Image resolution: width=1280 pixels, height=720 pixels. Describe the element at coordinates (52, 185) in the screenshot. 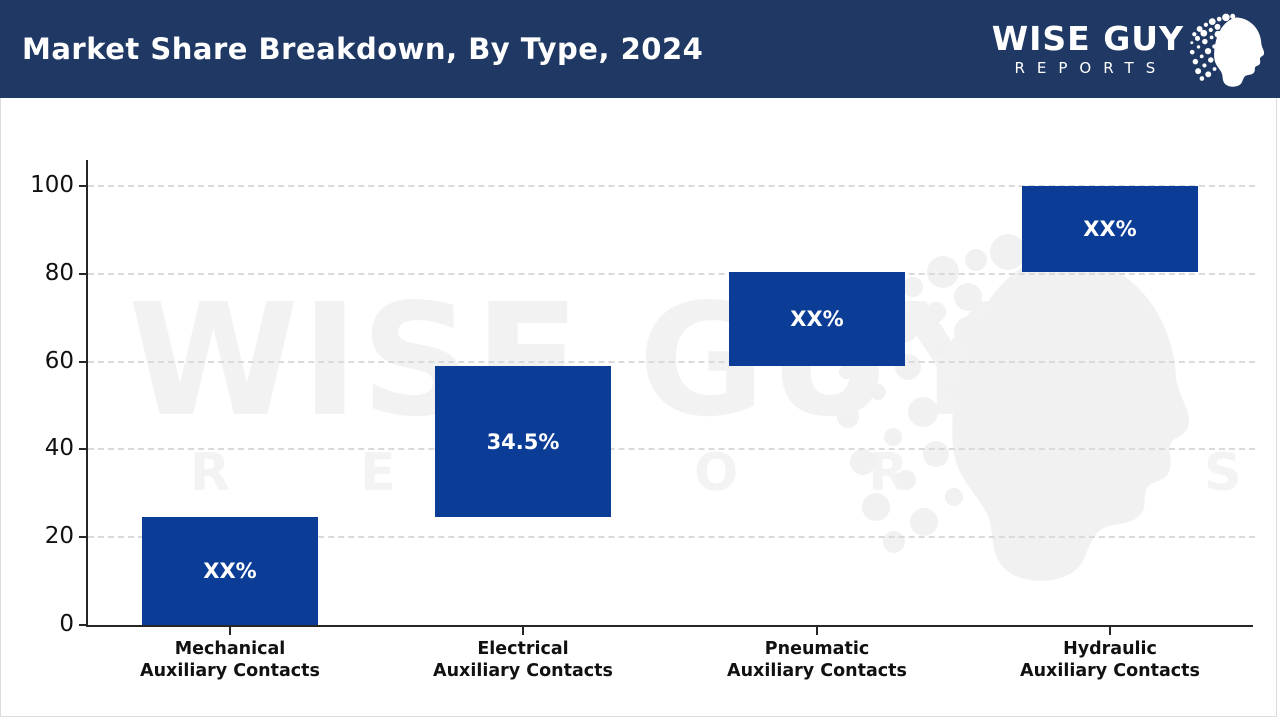

I see `y-tick-label: 100` at that location.